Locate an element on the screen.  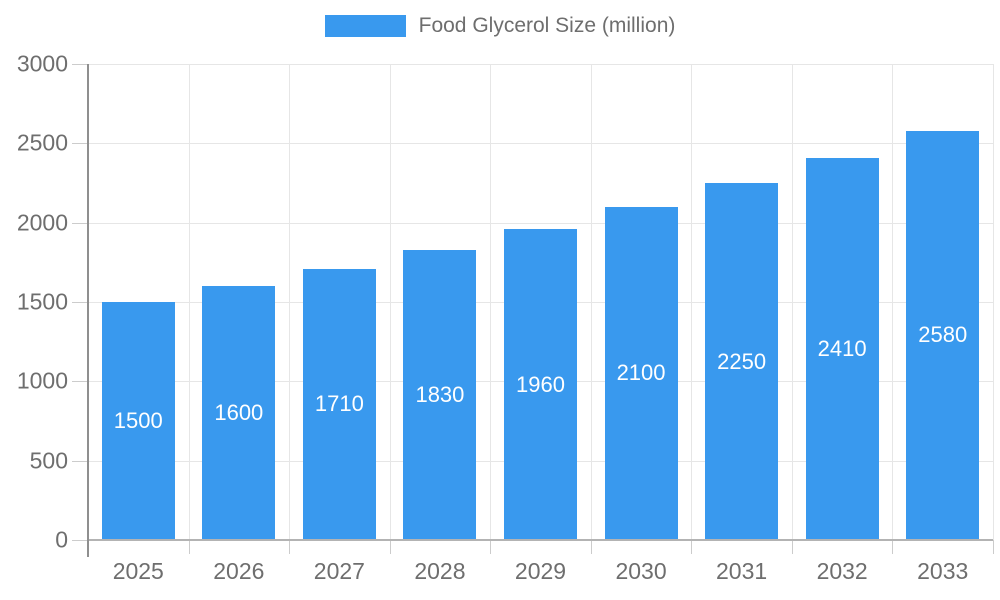
bar-value-label: 1500 is located at coordinates (138, 420).